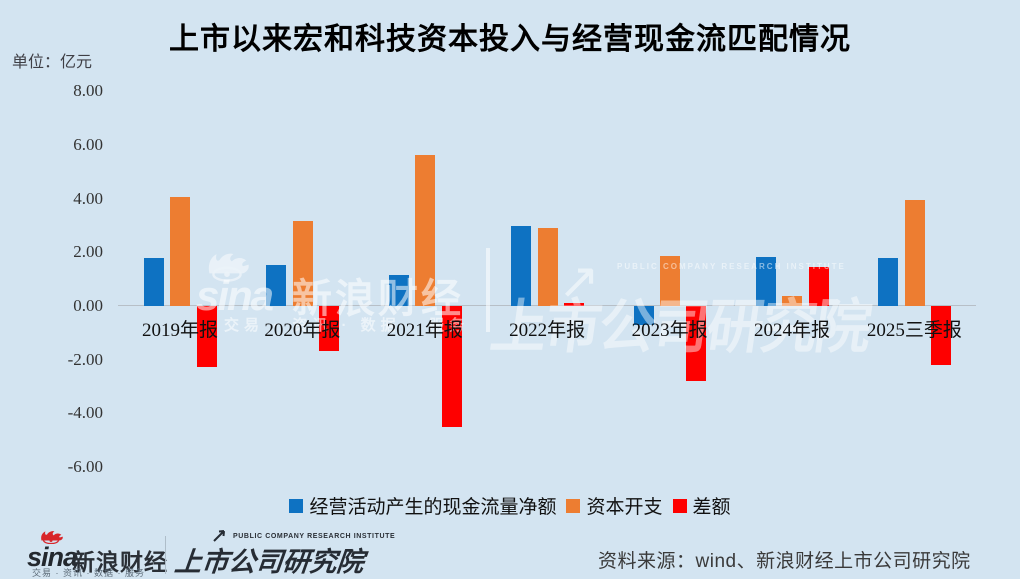  Describe the element at coordinates (120, 562) in the screenshot. I see `sina-finance-logo-text: 新浪财经` at that location.